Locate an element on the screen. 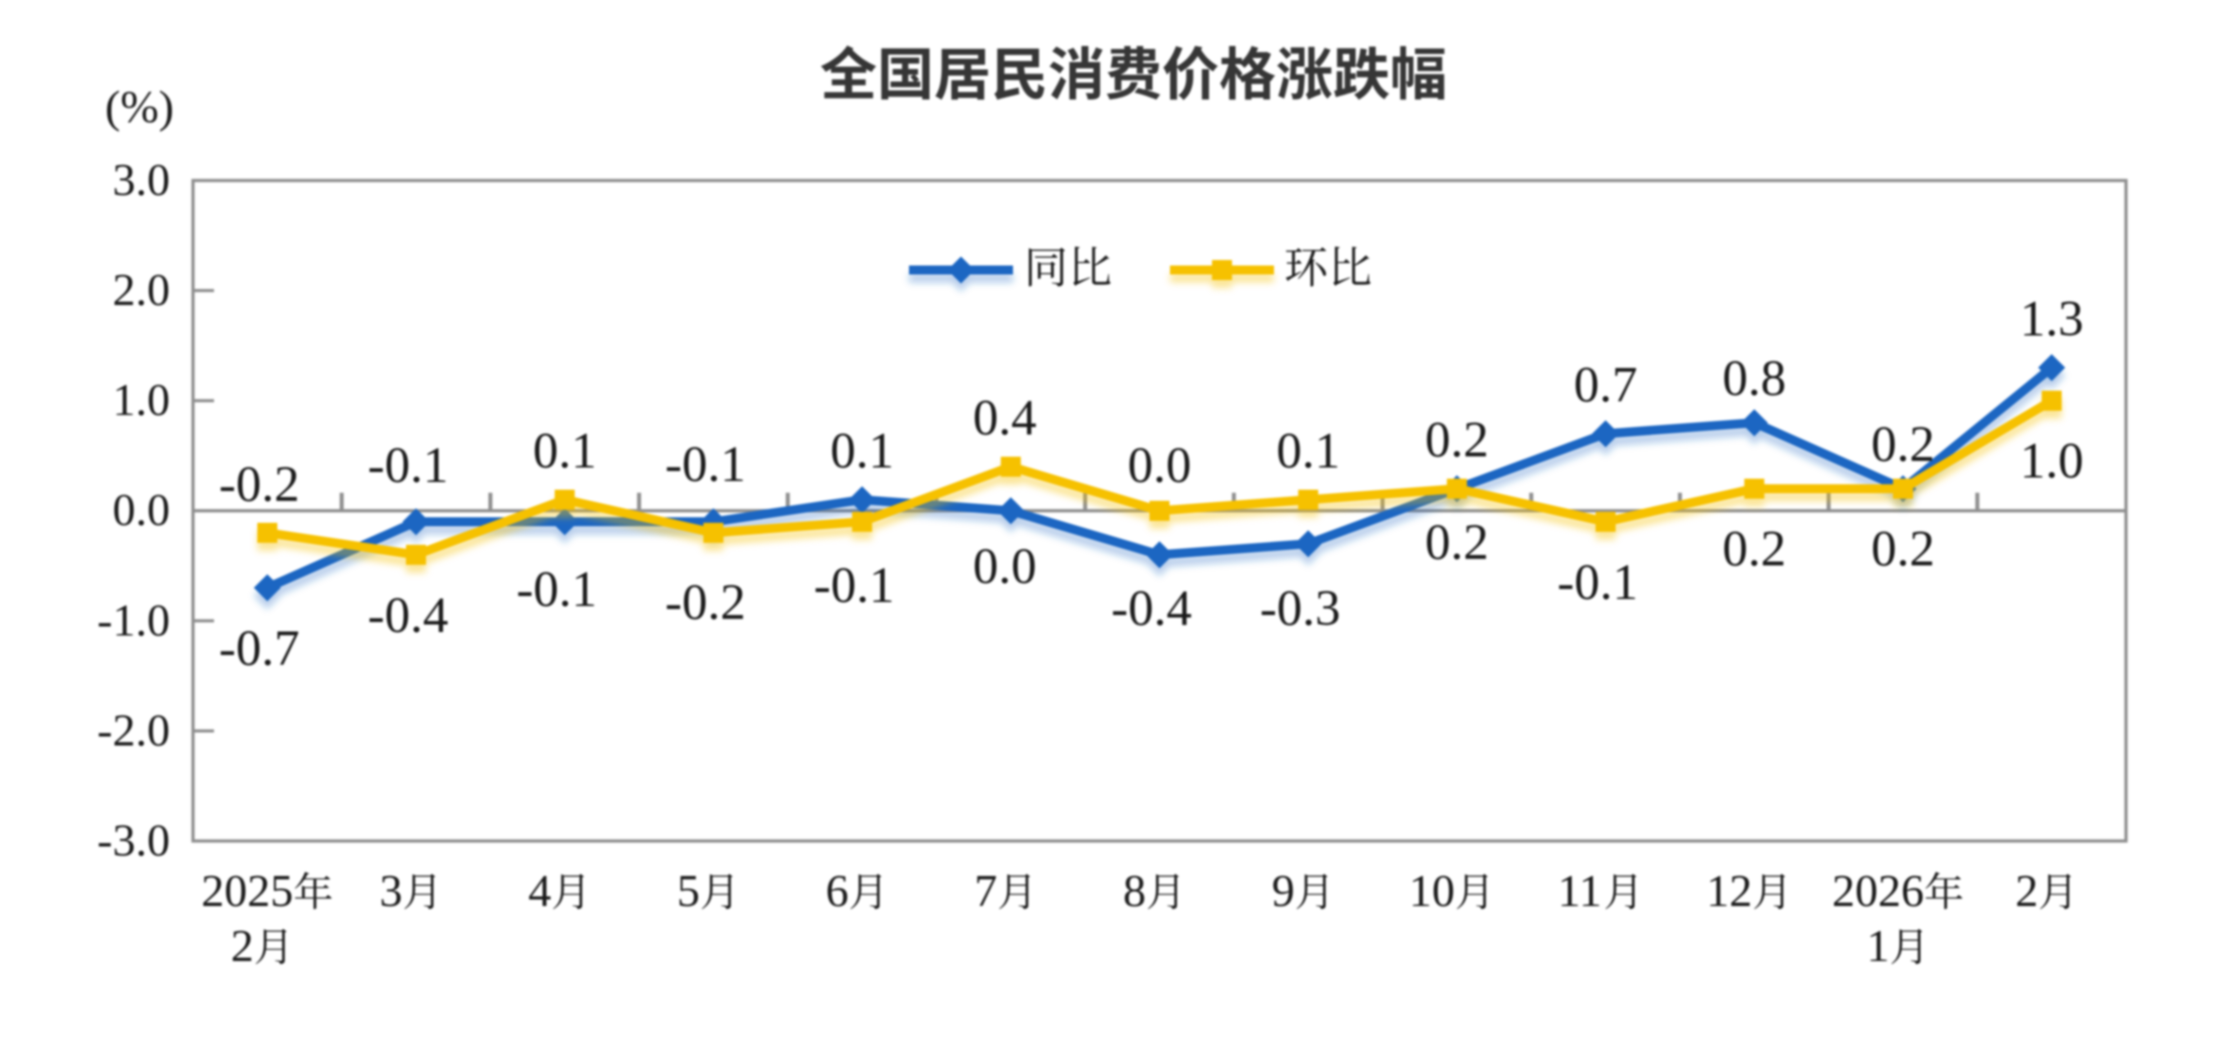 This screenshot has height=1062, width=2214. svg-text: 3.0 is located at coordinates (142, 179).